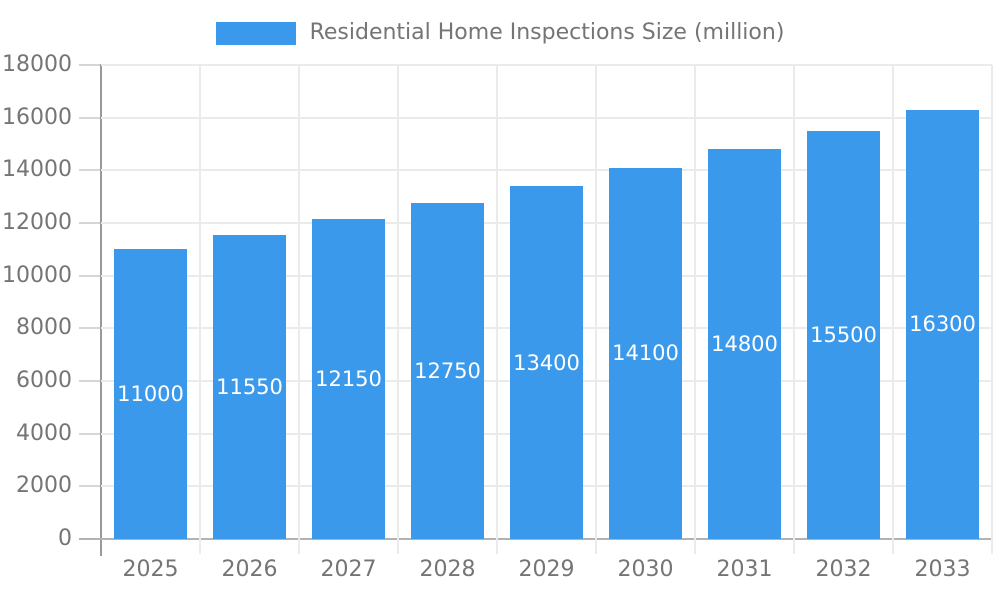  What do you see at coordinates (150, 569) in the screenshot?
I see `x-tick-label: 2025` at bounding box center [150, 569].